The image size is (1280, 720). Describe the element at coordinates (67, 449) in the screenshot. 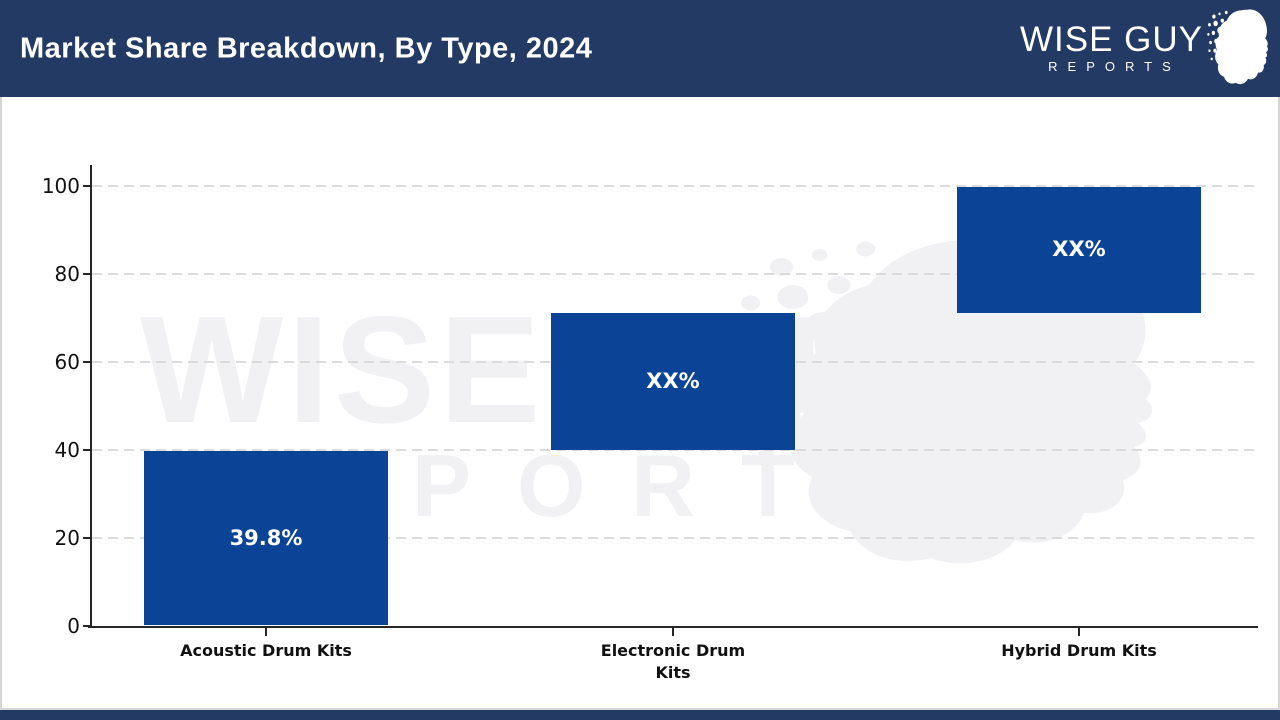

I see `y-tick-label: 40` at that location.